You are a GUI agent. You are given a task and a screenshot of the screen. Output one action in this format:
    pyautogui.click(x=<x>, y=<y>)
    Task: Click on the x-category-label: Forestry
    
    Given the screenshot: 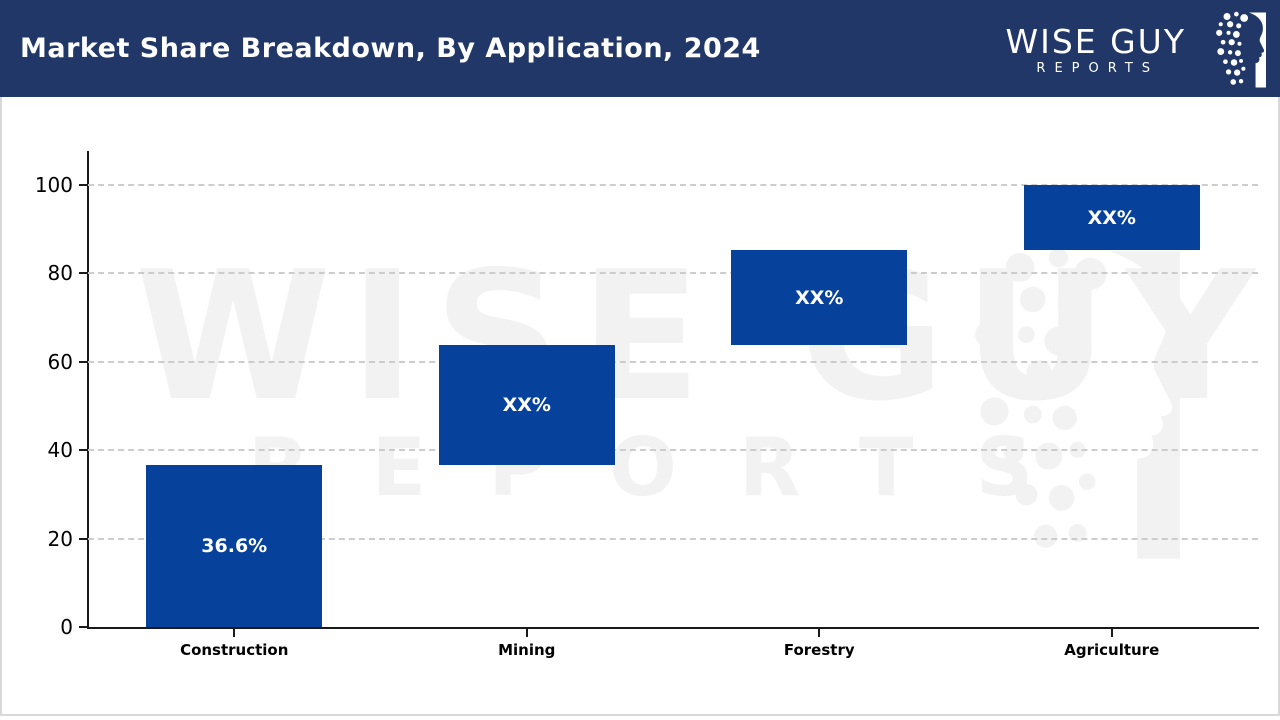 What is the action you would take?
    pyautogui.click(x=819, y=650)
    